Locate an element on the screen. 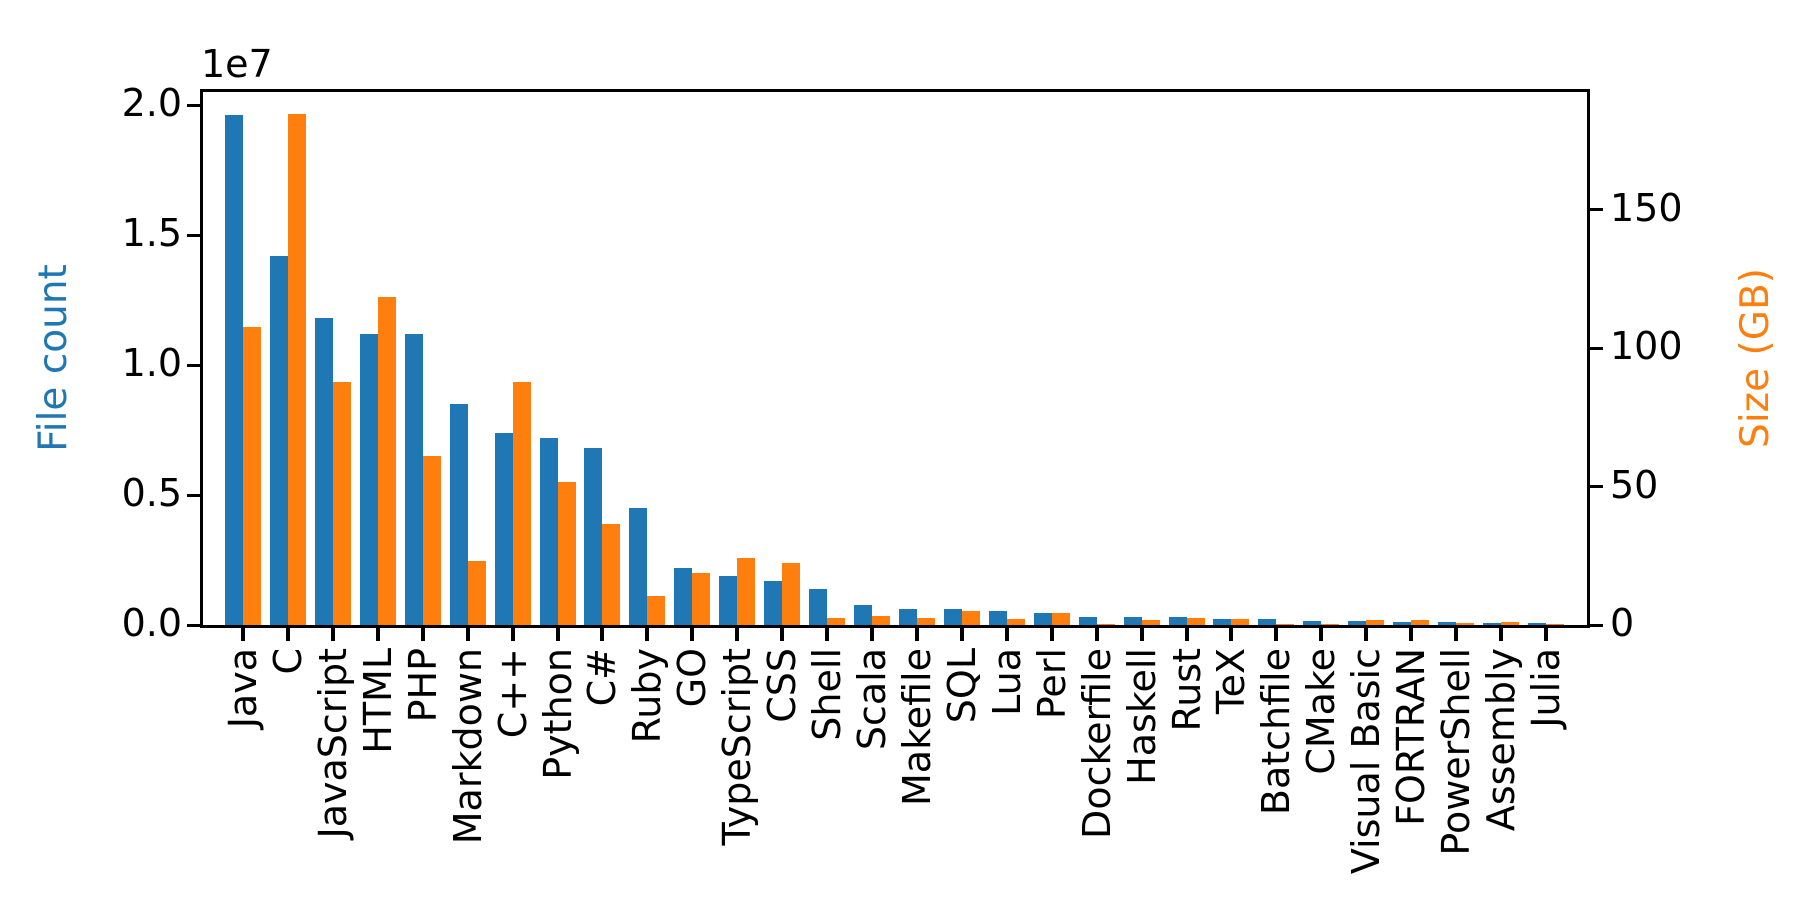  x-tick-label: FORTRAN is located at coordinates (1411, 737).